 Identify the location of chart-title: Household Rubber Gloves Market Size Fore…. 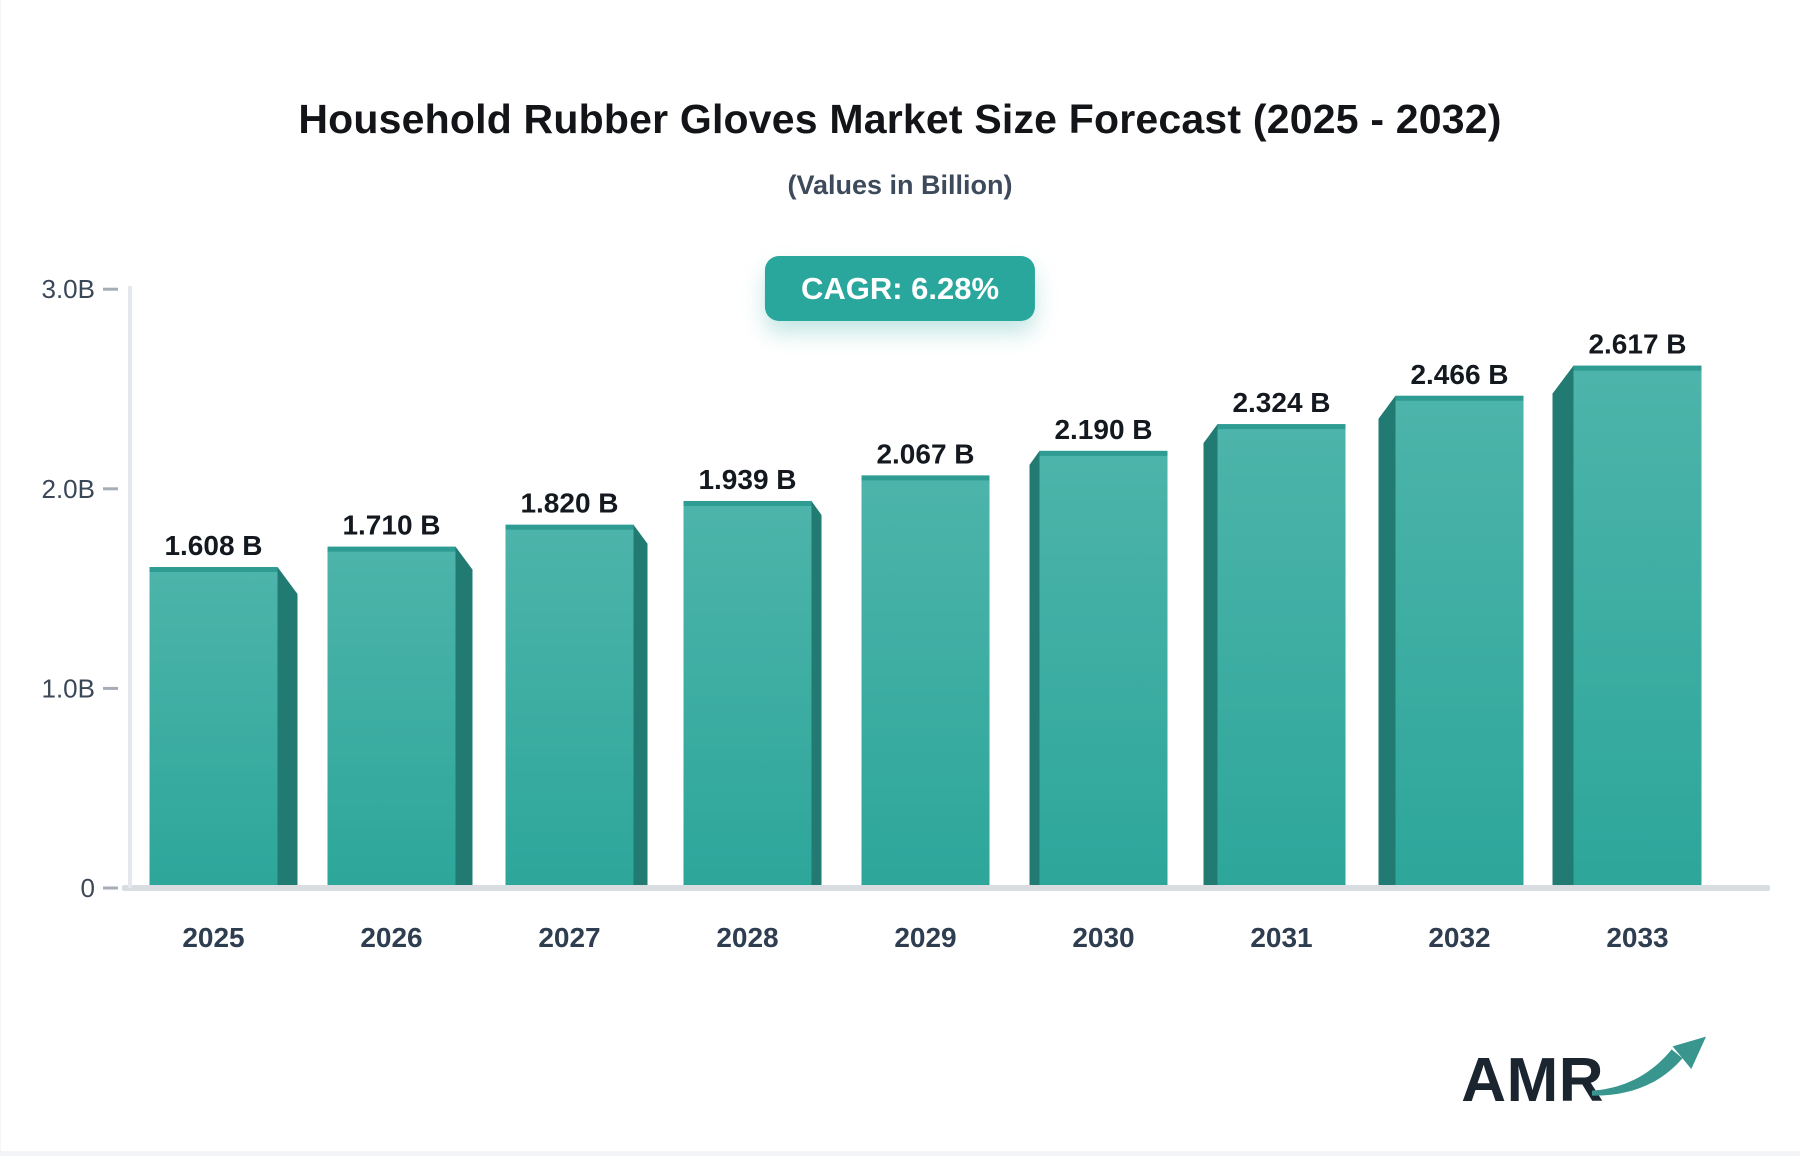
(900, 119).